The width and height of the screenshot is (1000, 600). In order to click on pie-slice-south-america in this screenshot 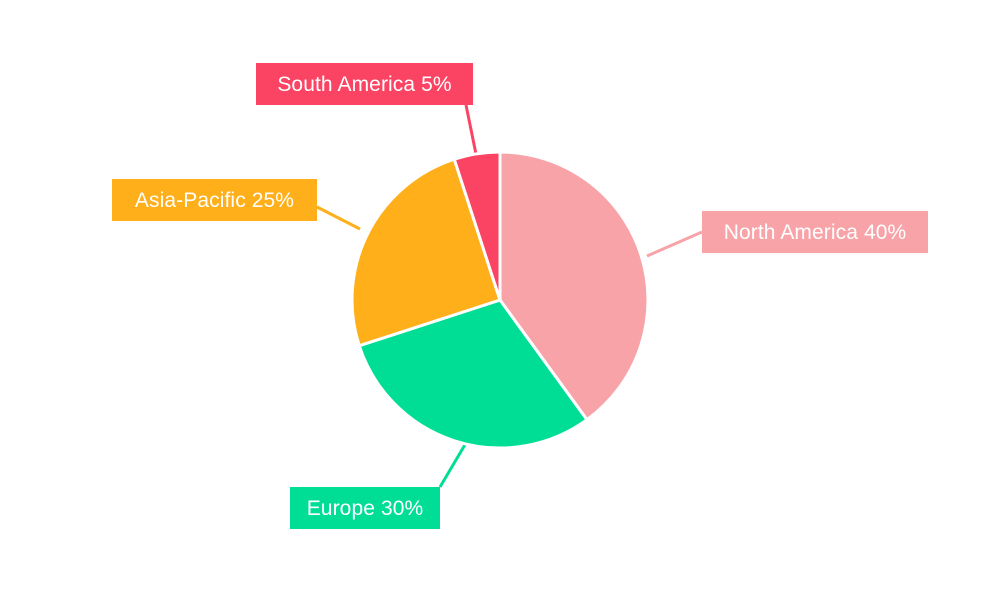, I will do `click(477, 225)`.